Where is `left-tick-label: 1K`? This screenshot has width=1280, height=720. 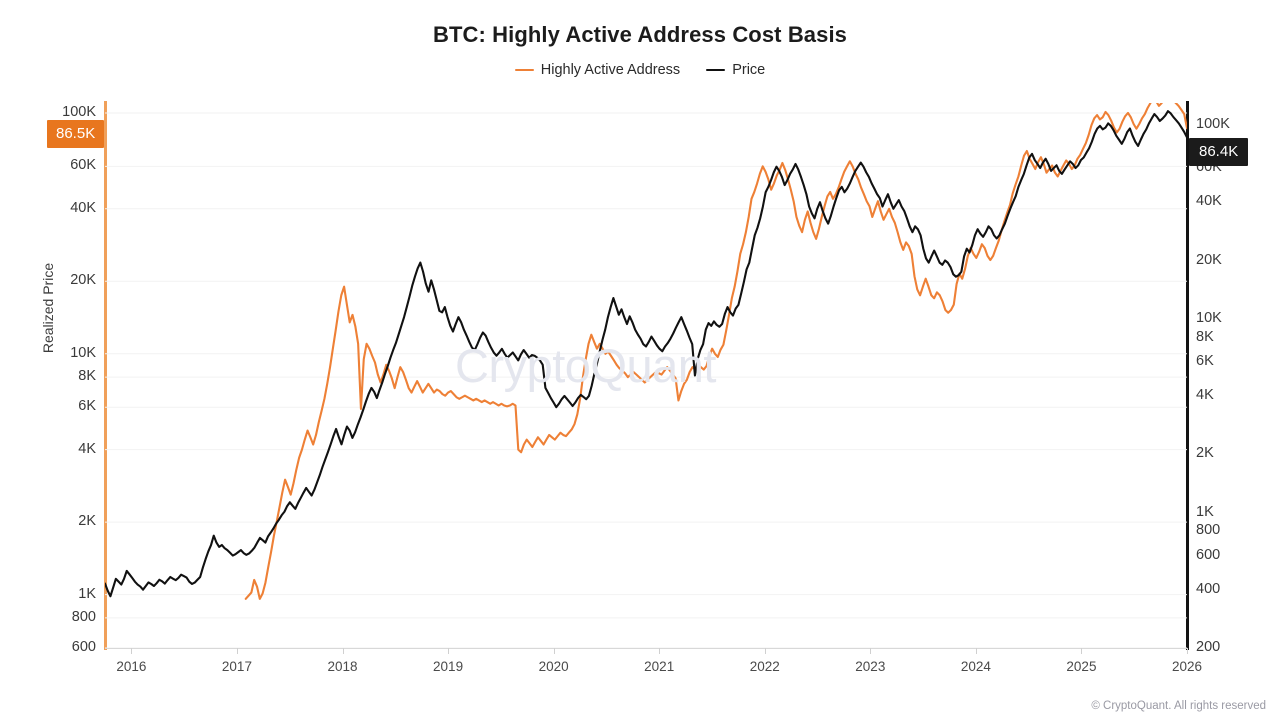 left-tick-label: 1K is located at coordinates (87, 593).